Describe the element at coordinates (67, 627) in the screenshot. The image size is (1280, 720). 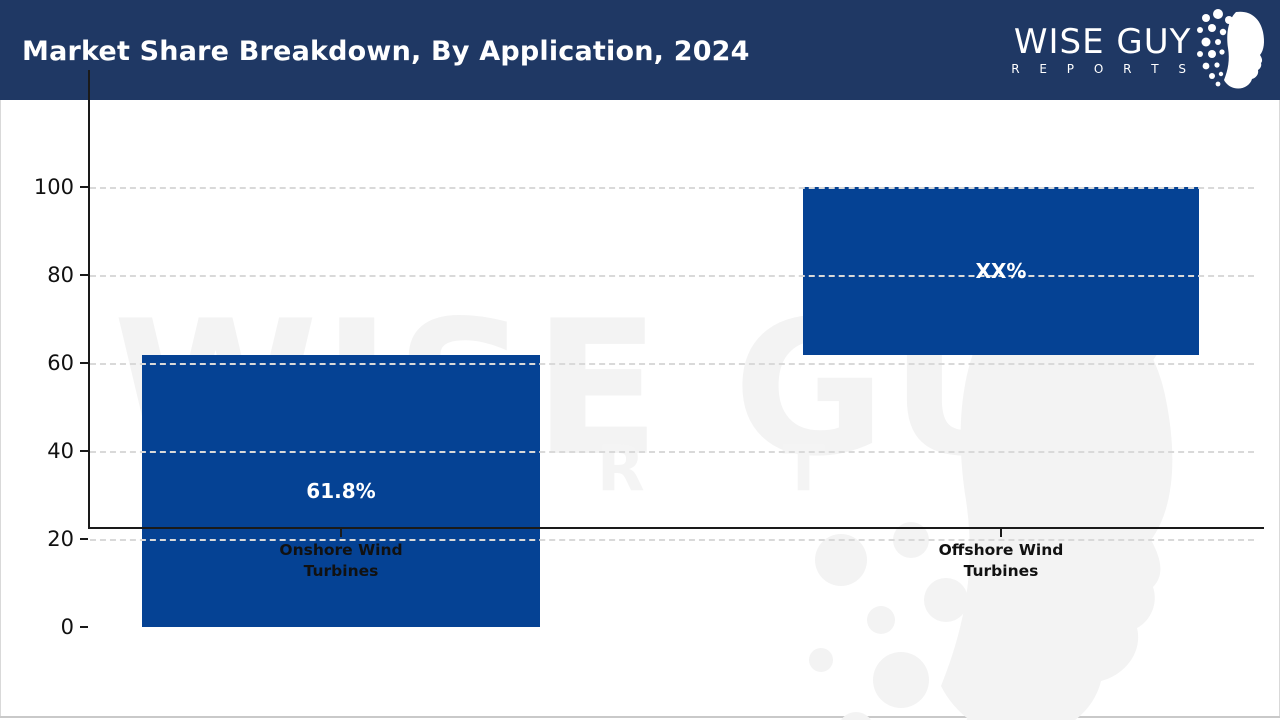
I see `y-tick-label-0: 0` at that location.